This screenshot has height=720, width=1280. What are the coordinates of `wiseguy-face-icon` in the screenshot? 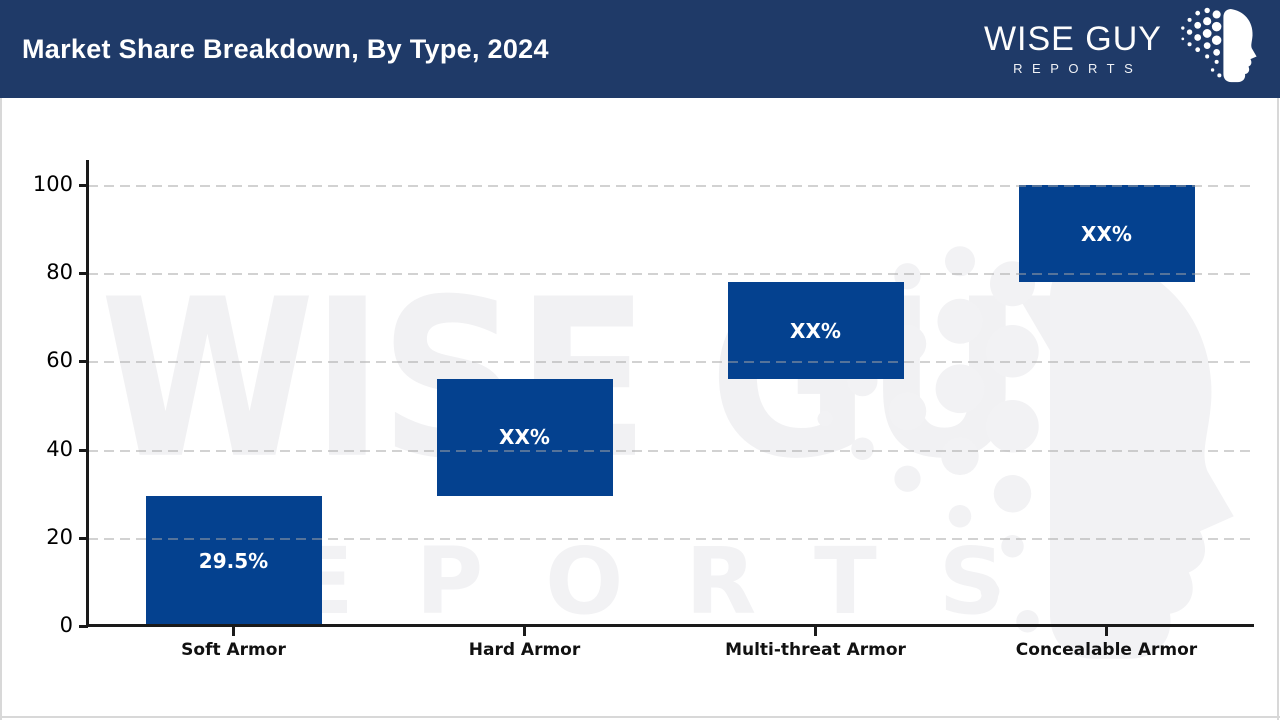 It's located at (1219, 45).